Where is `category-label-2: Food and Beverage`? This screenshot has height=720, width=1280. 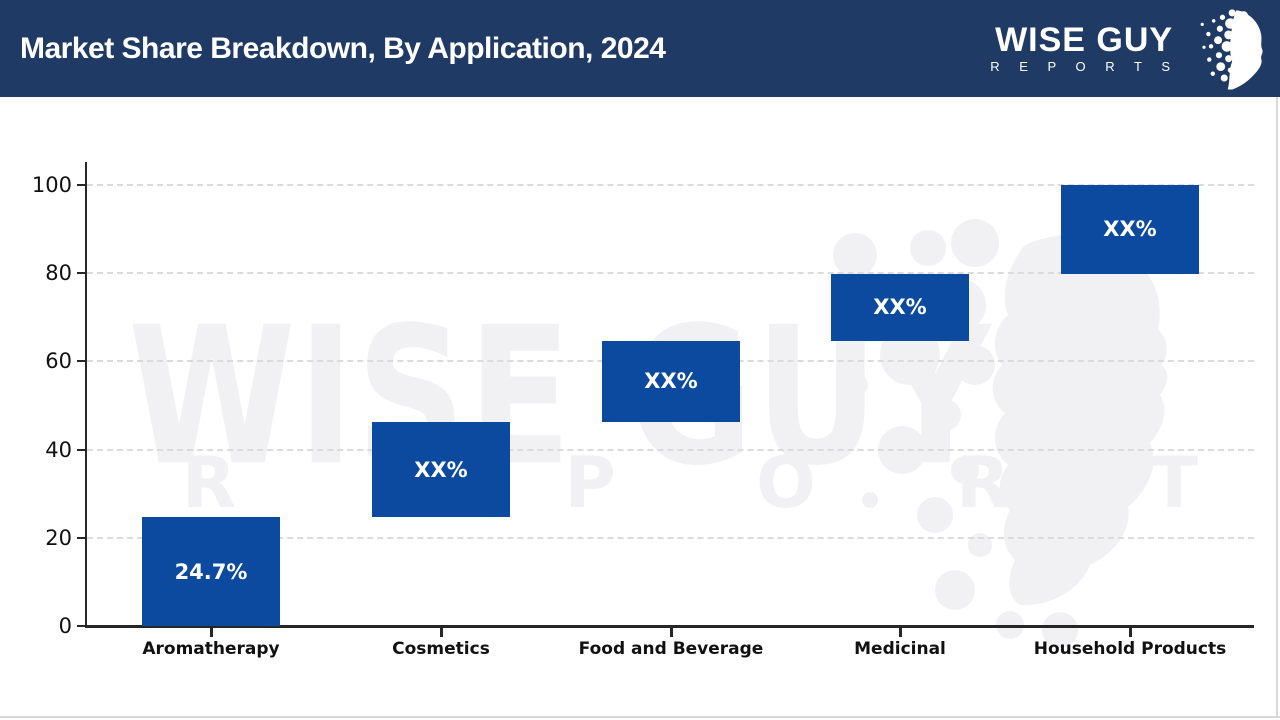
category-label-2: Food and Beverage is located at coordinates (671, 649).